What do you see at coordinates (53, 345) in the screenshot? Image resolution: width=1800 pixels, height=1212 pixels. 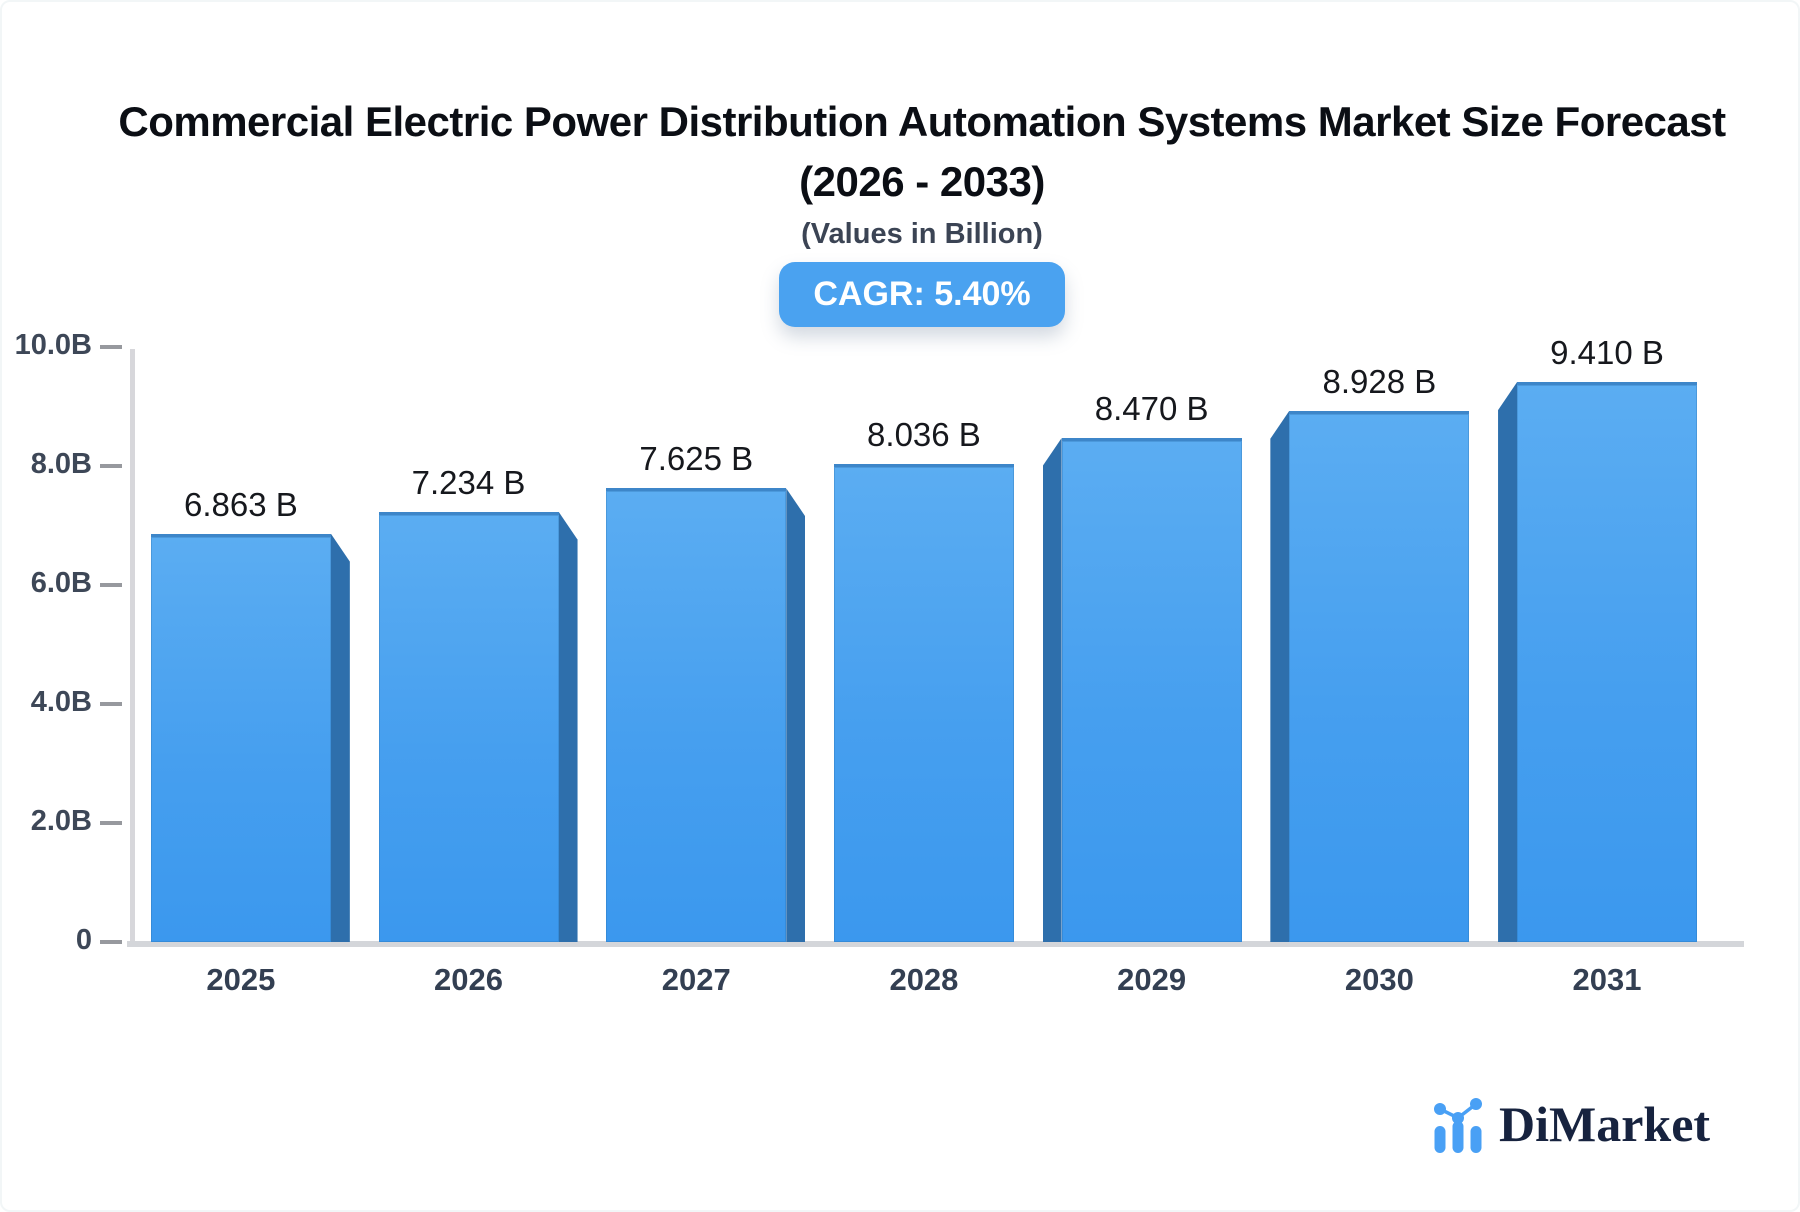 I see `y-tick-label: 10.0B` at bounding box center [53, 345].